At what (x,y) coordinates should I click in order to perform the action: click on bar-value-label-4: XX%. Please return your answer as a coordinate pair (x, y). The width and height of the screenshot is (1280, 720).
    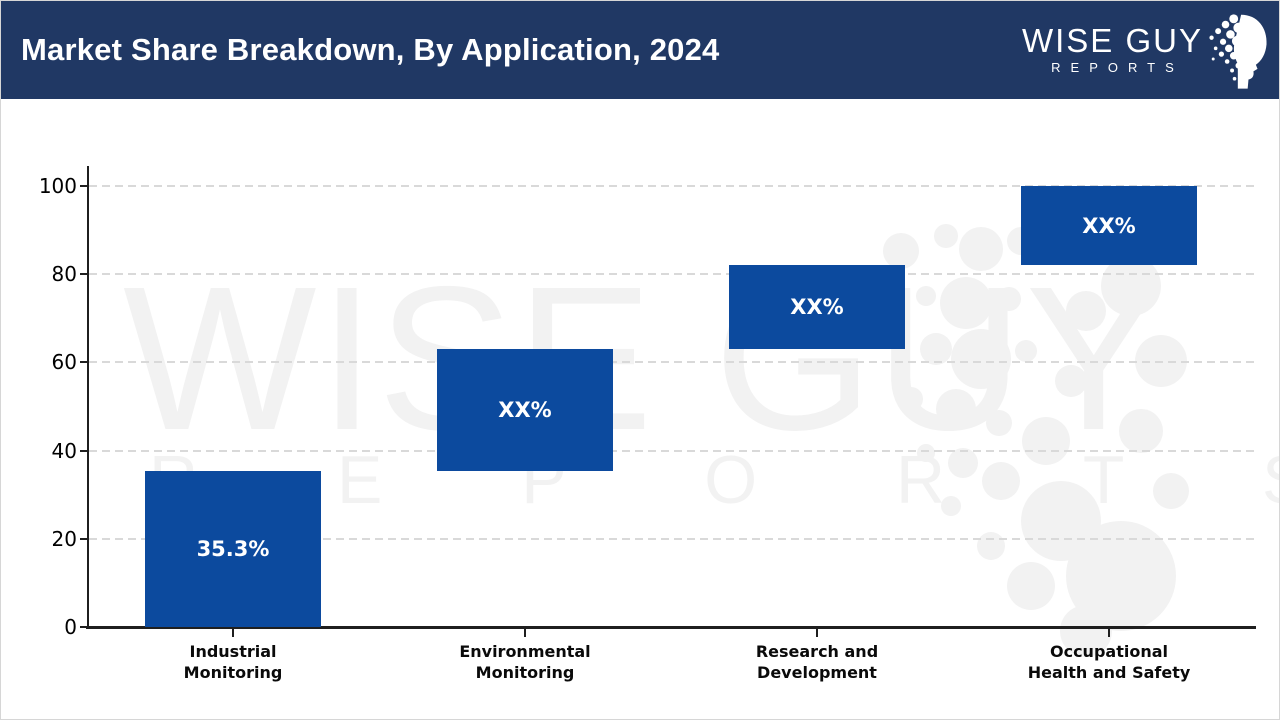
    Looking at the image, I should click on (1109, 225).